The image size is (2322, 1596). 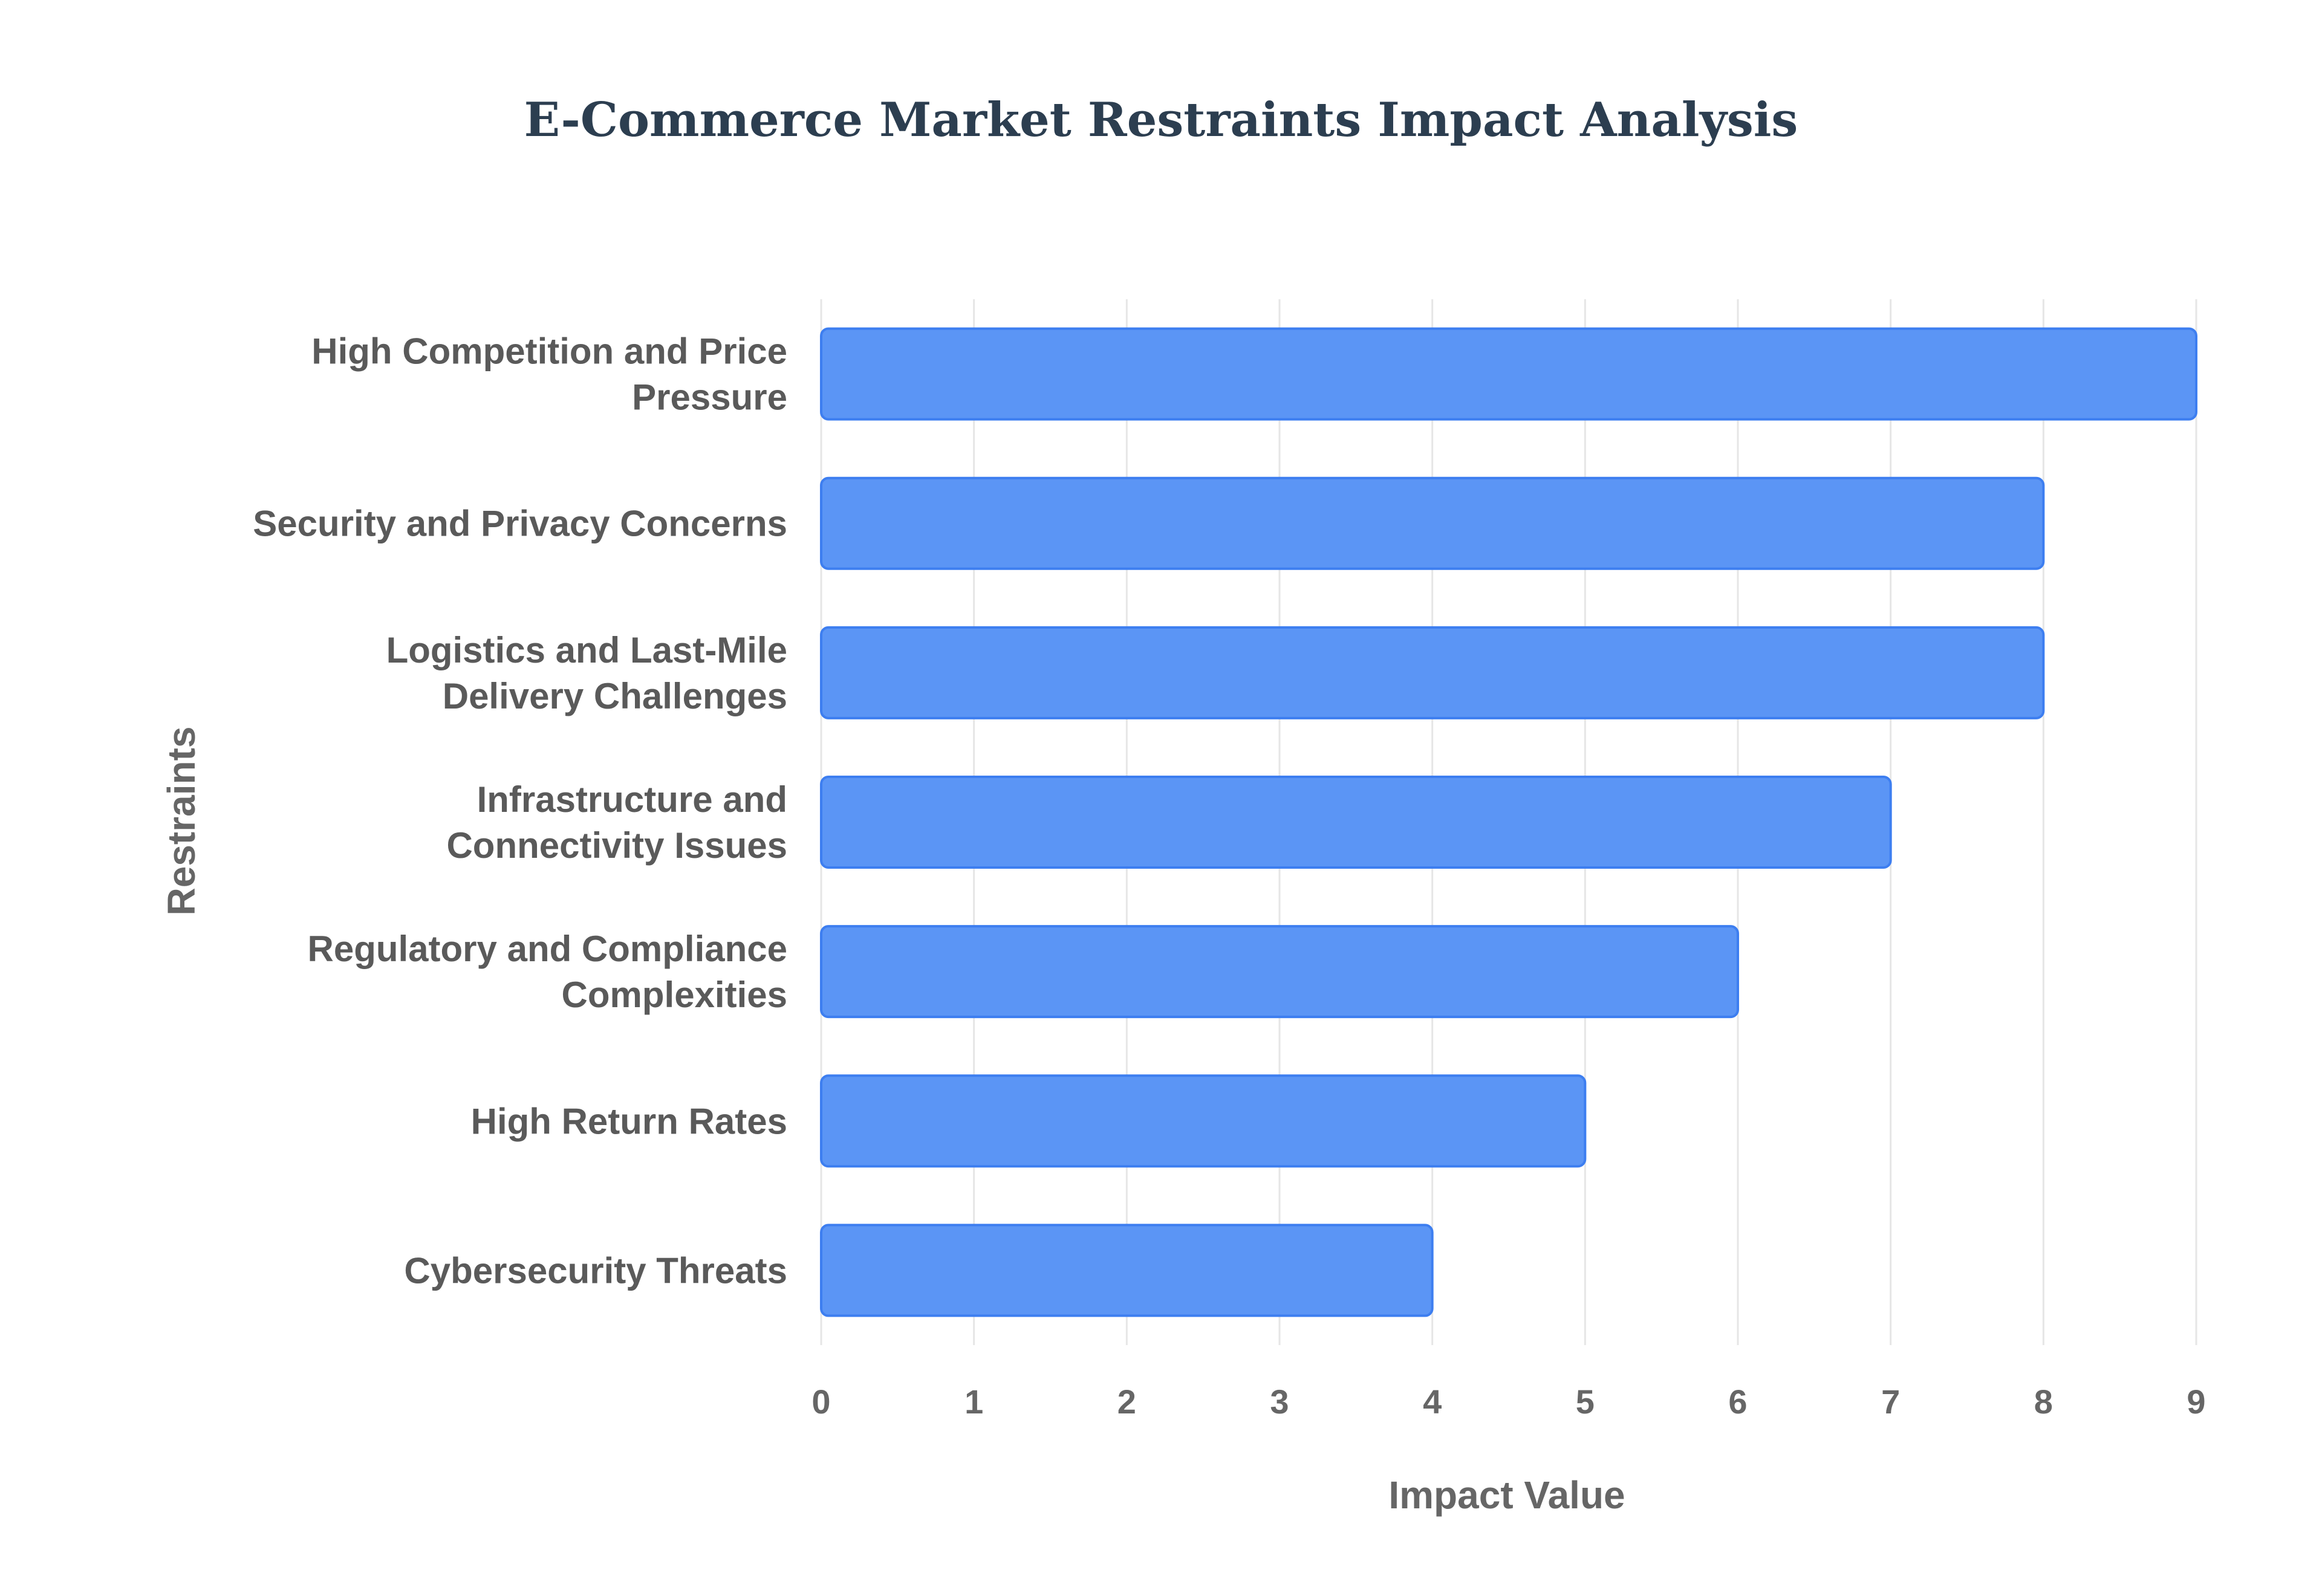 I want to click on category-label-line: High Return Rates, so click(x=629, y=1121).